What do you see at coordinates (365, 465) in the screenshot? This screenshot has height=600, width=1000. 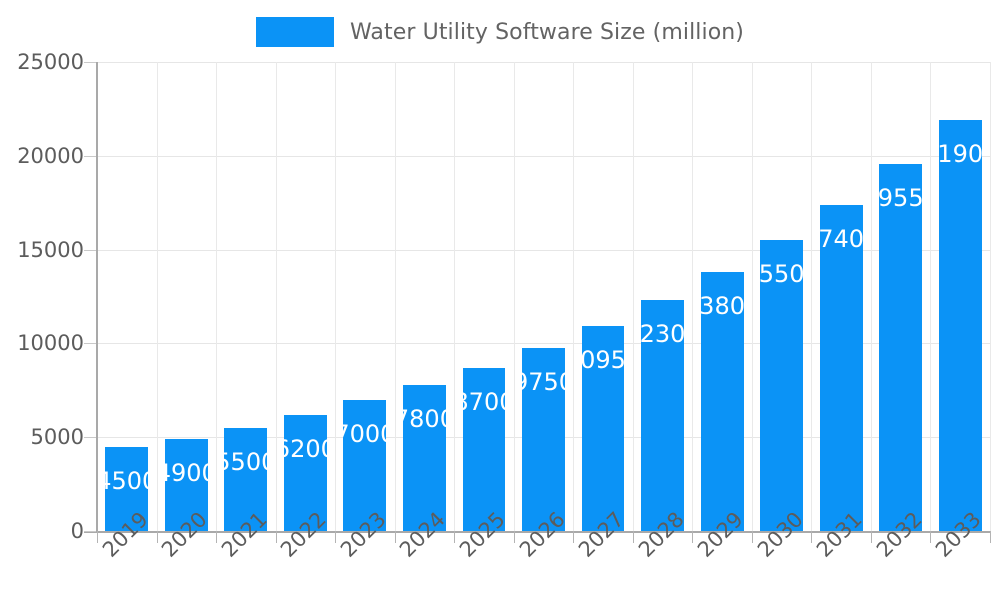 I see `bar: 7000` at bounding box center [365, 465].